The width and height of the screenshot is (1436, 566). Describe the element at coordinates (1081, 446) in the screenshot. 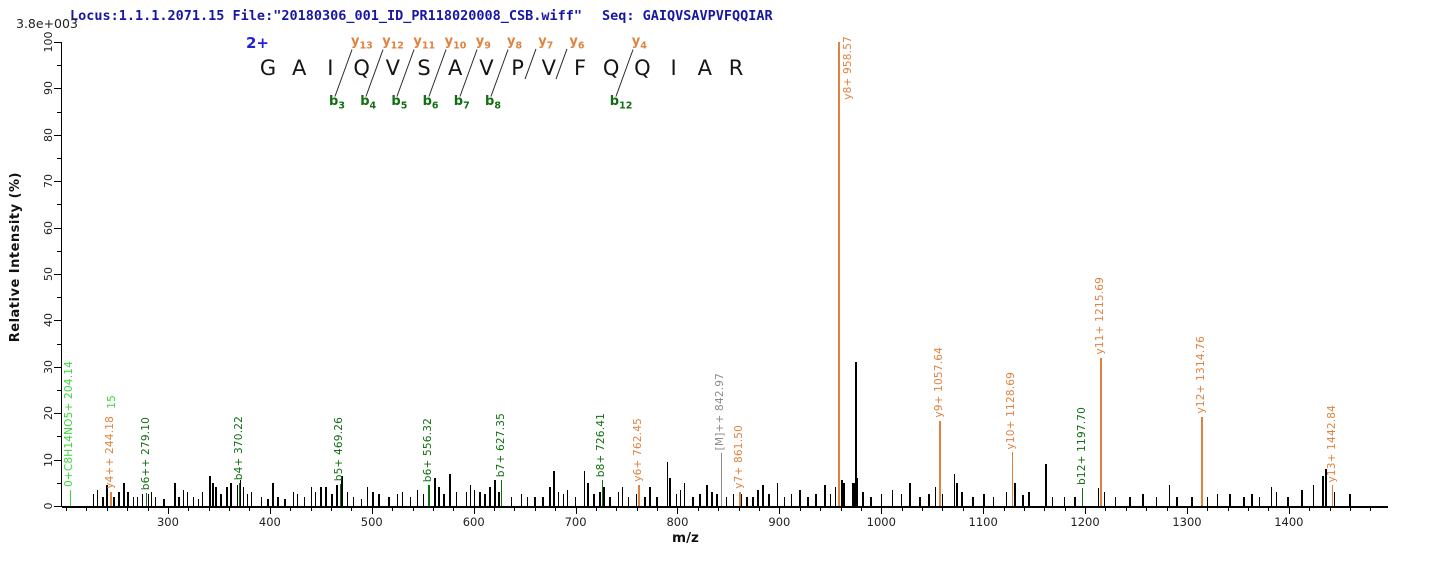

I see `peak-annotation-label: b12+ 1197.70` at that location.